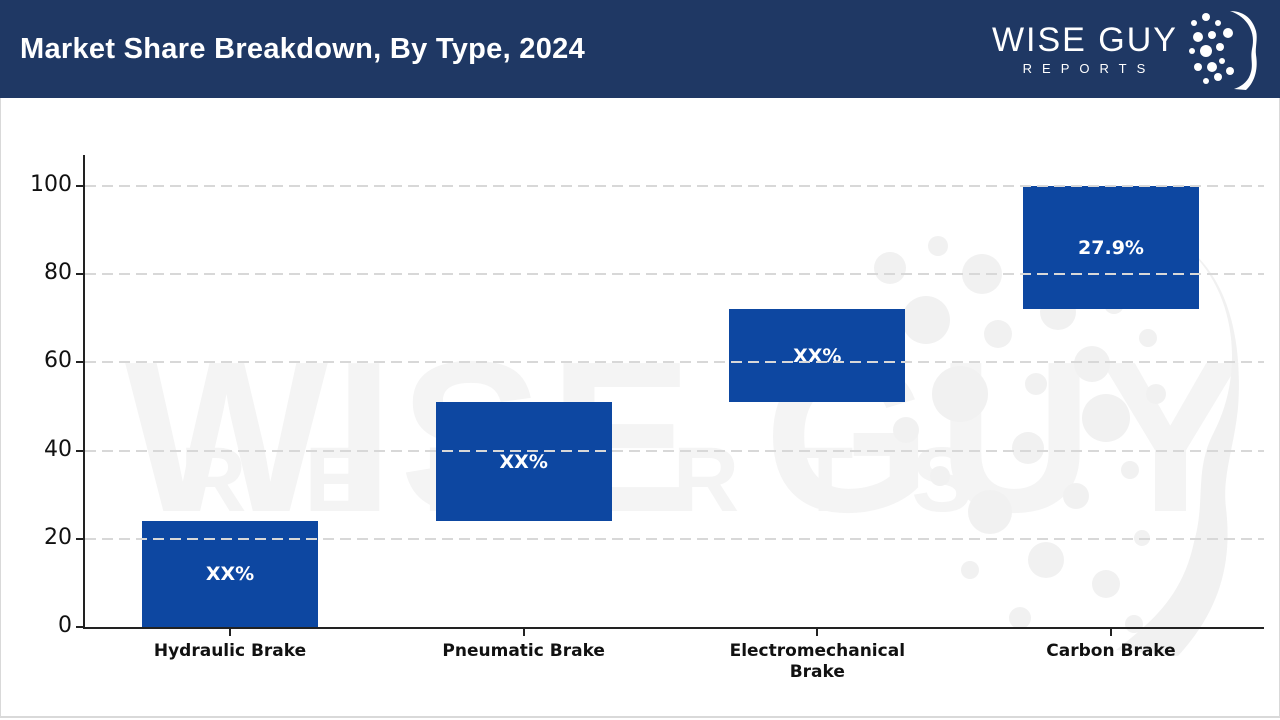 The width and height of the screenshot is (1280, 720). What do you see at coordinates (65, 625) in the screenshot?
I see `y-axis-tick-label: 0` at bounding box center [65, 625].